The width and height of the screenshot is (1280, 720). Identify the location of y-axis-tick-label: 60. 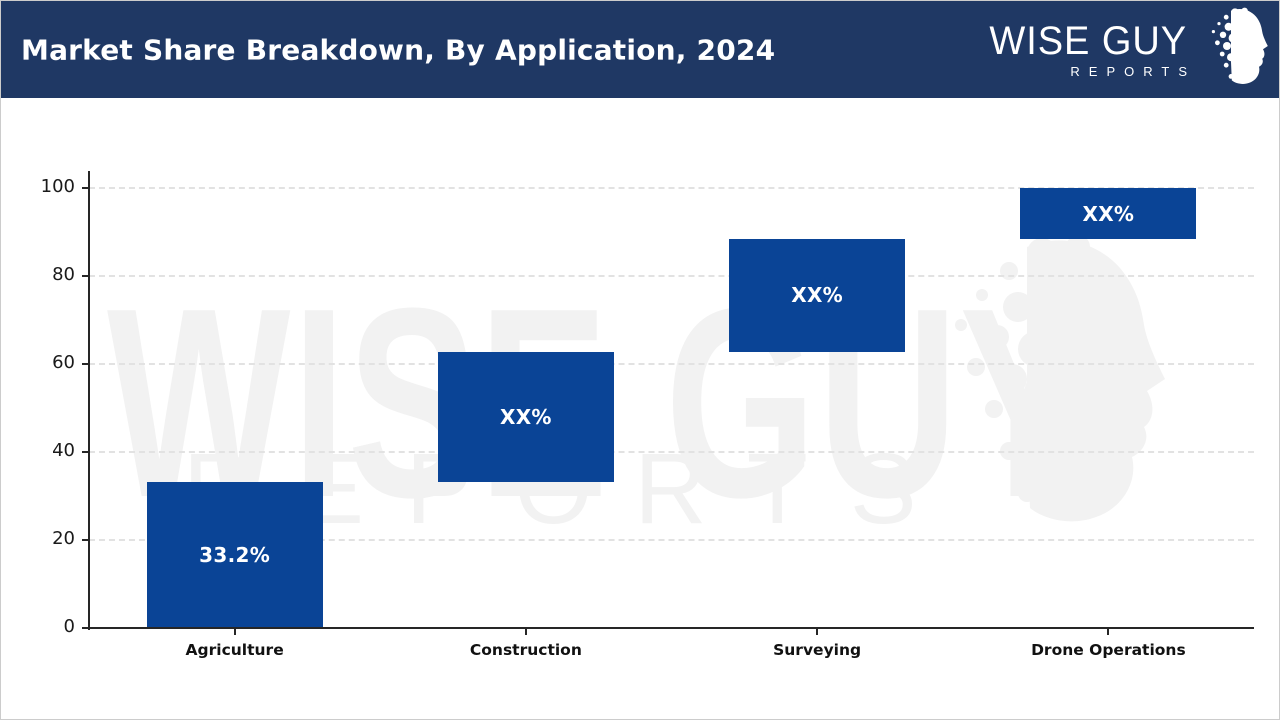
(63, 362).